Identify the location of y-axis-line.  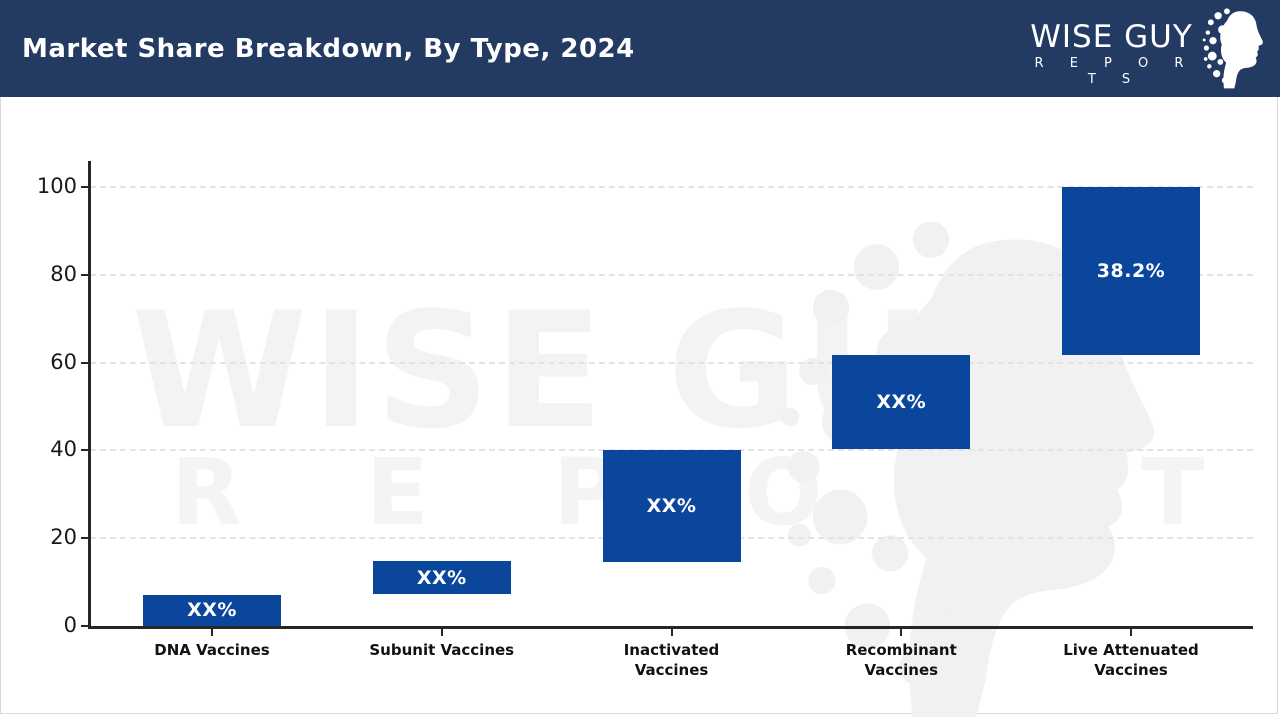
(89, 395).